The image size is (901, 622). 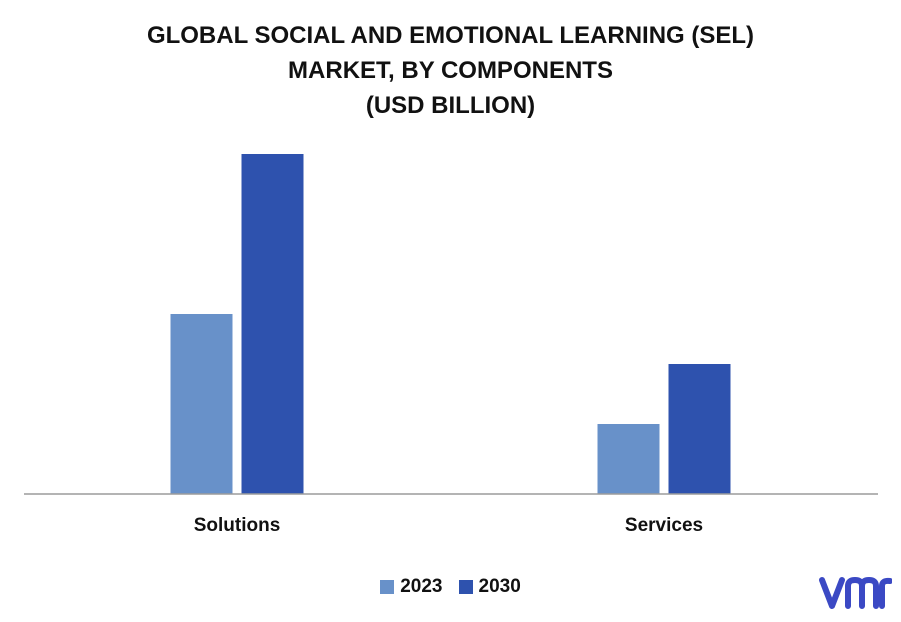 What do you see at coordinates (421, 586) in the screenshot?
I see `legend-label-2023: 2023` at bounding box center [421, 586].